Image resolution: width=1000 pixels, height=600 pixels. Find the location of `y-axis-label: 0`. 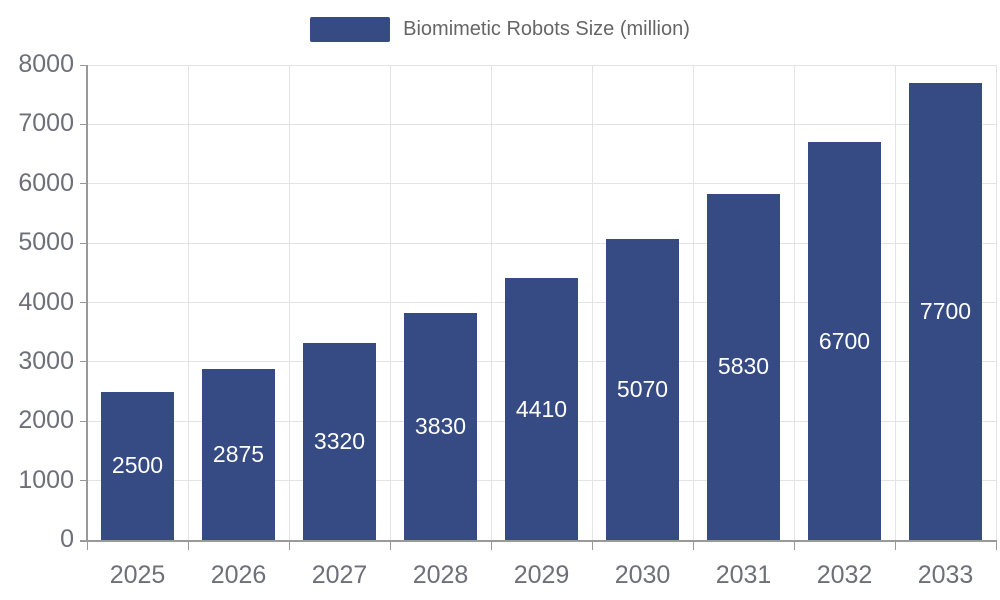

y-axis-label: 0 is located at coordinates (67, 539).